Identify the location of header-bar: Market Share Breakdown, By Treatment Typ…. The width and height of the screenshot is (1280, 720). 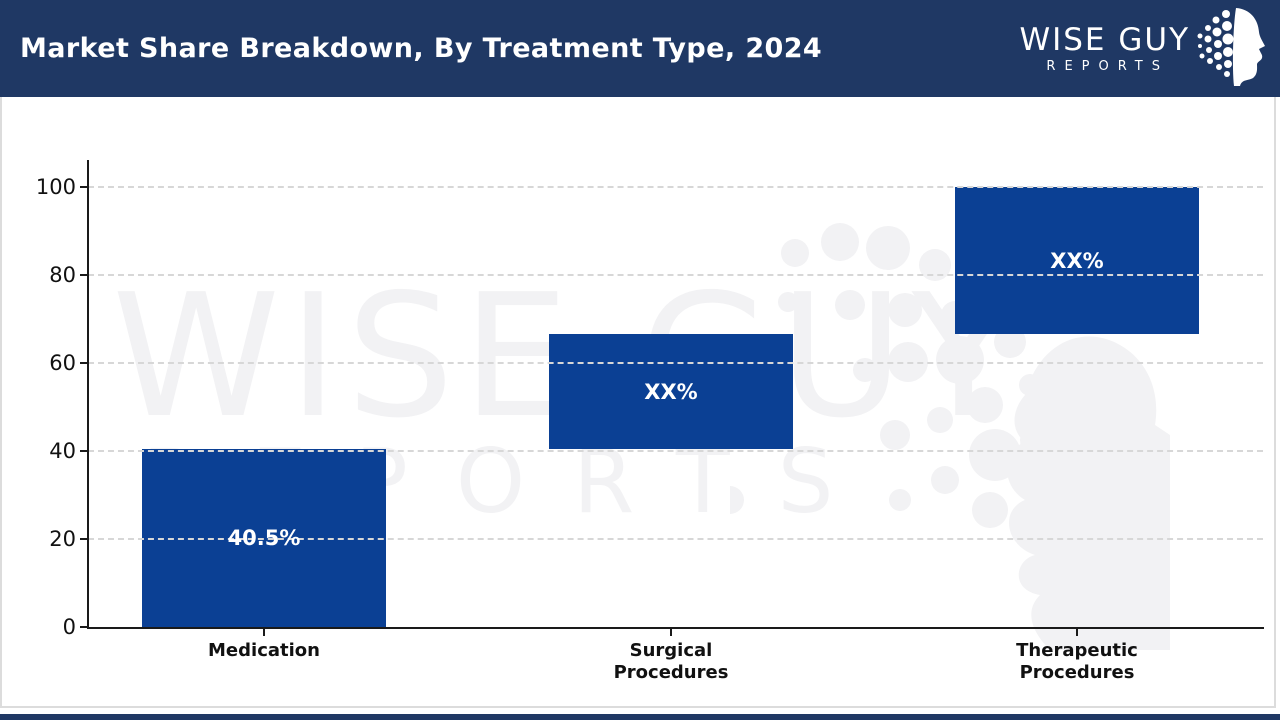
(640, 48).